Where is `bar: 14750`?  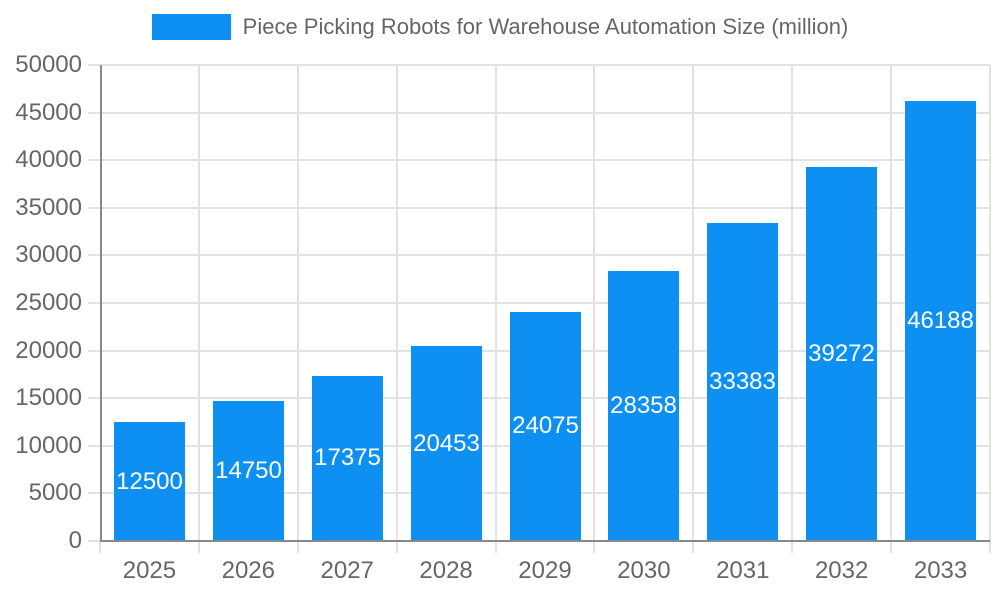
bar: 14750 is located at coordinates (248, 470).